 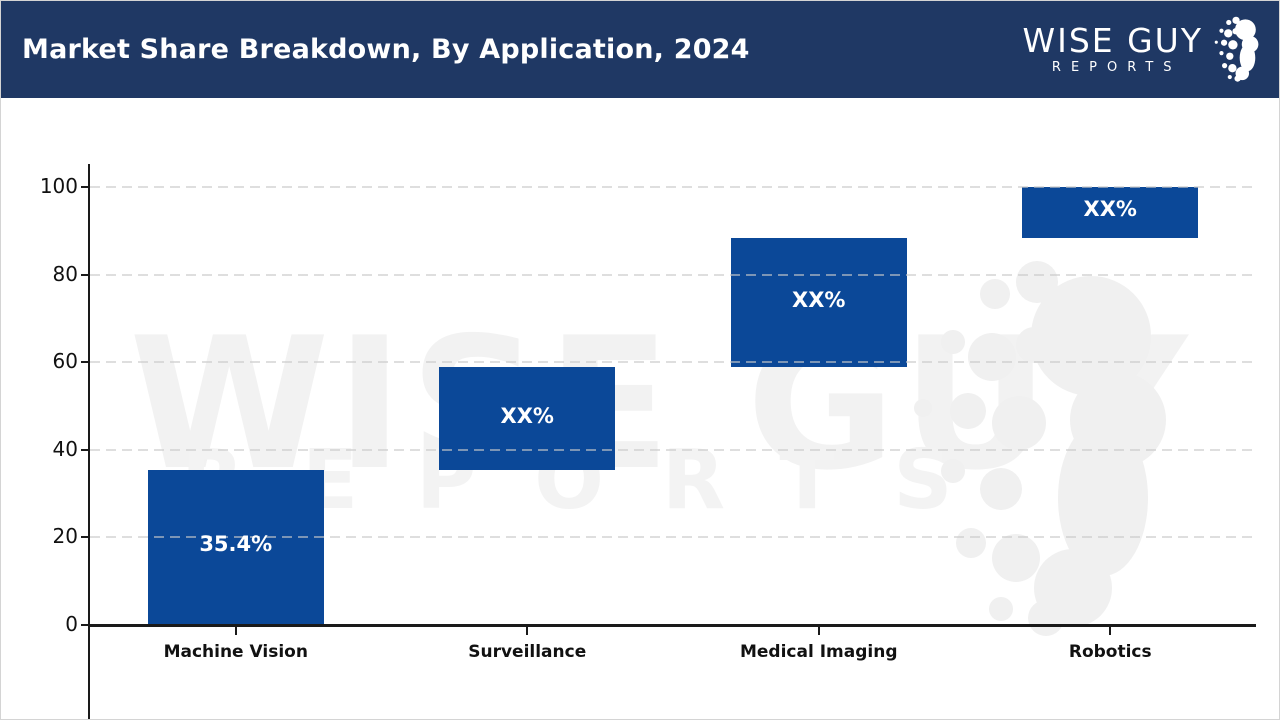 I want to click on y-axis-line, so click(x=89, y=441).